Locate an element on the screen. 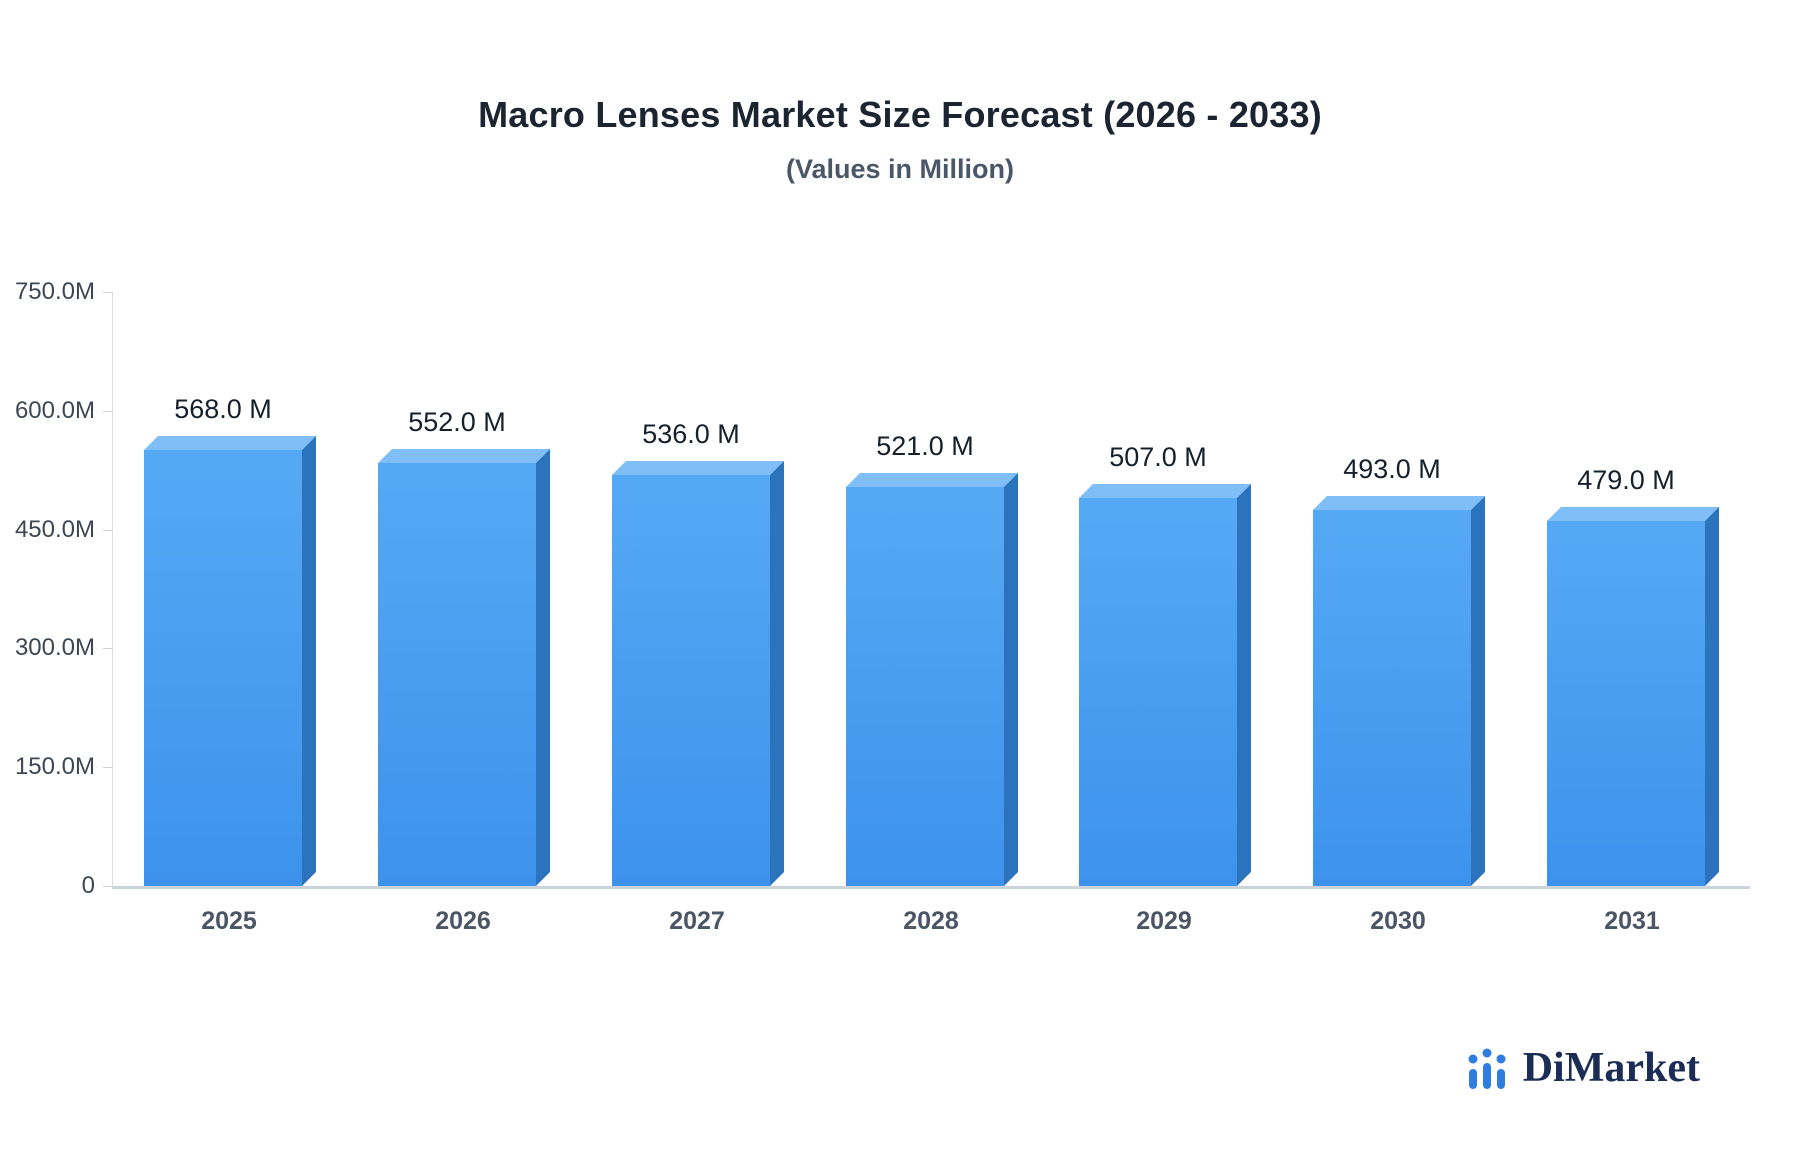 This screenshot has width=1800, height=1156. bar-value-label: 493.0 M is located at coordinates (1392, 469).